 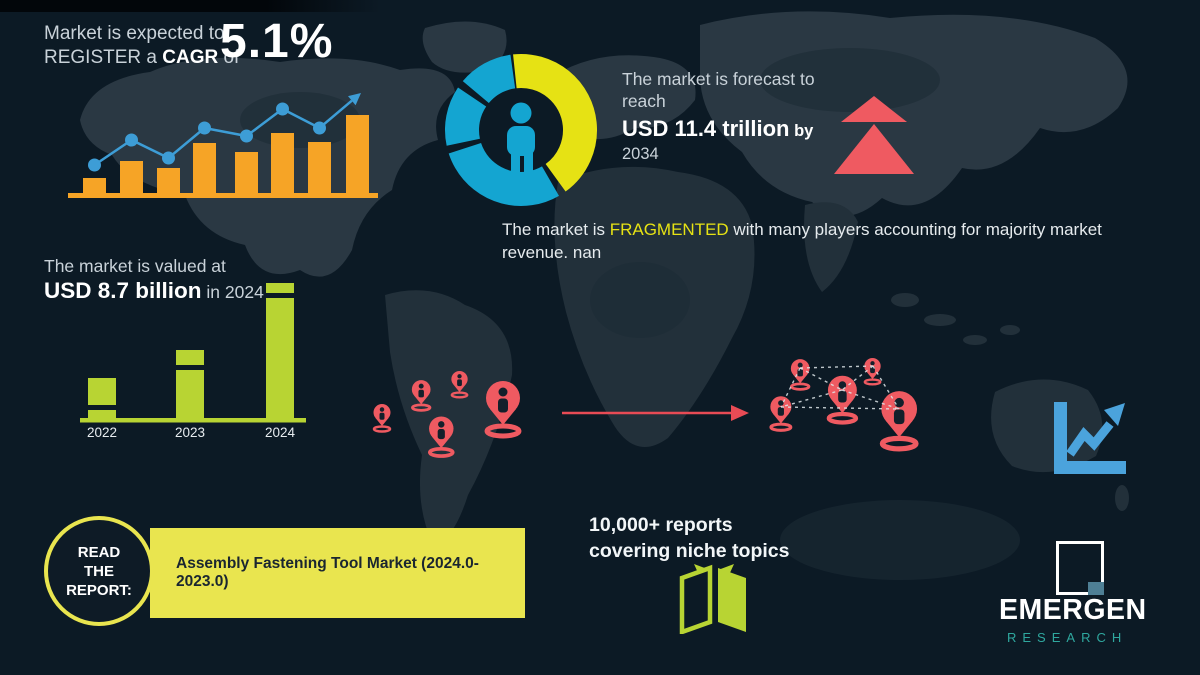 What do you see at coordinates (1090, 438) in the screenshot?
I see `line-chart-icon` at bounding box center [1090, 438].